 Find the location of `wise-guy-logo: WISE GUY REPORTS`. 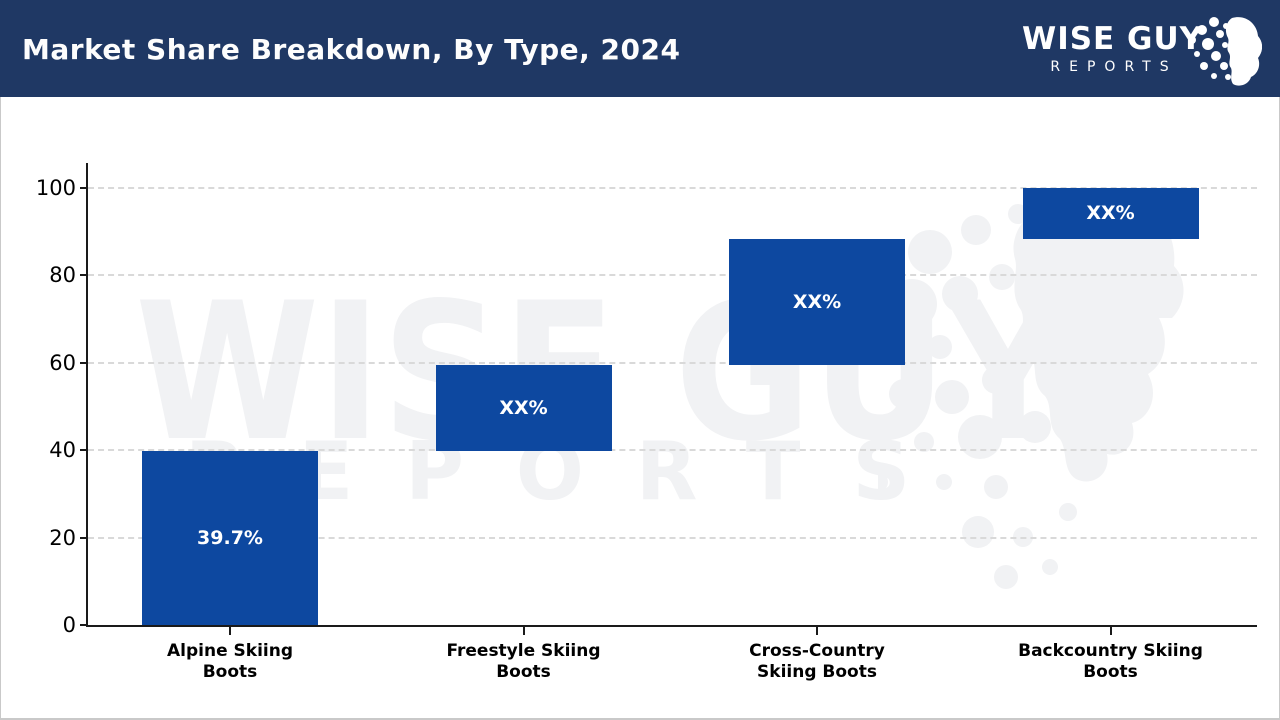

wise-guy-logo: WISE GUY REPORTS is located at coordinates (1142, 50).